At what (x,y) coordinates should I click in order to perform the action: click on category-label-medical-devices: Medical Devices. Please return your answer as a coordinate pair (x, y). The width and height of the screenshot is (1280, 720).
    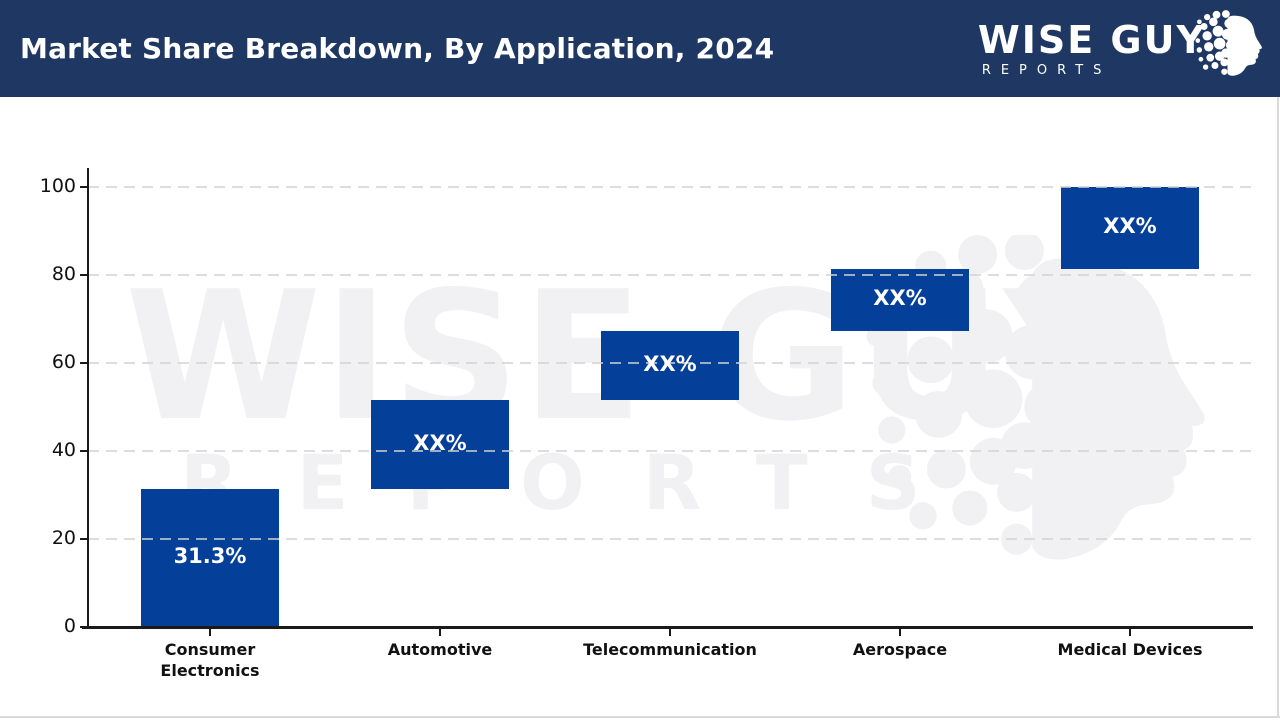
    Looking at the image, I should click on (1130, 649).